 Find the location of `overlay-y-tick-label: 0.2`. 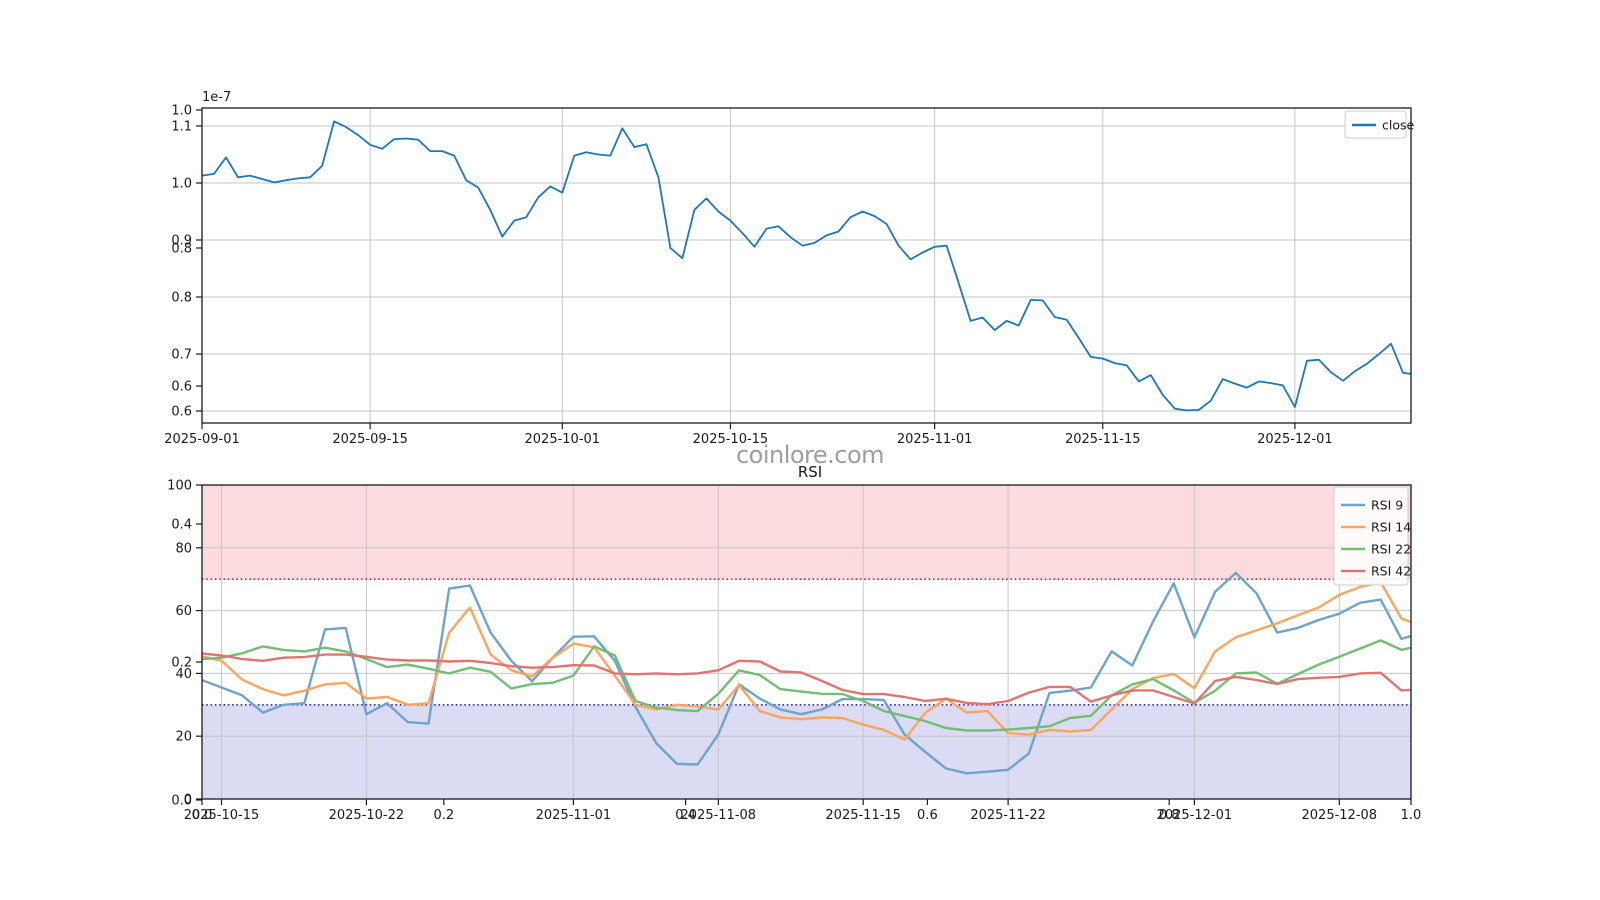

overlay-y-tick-label: 0.2 is located at coordinates (181, 663).